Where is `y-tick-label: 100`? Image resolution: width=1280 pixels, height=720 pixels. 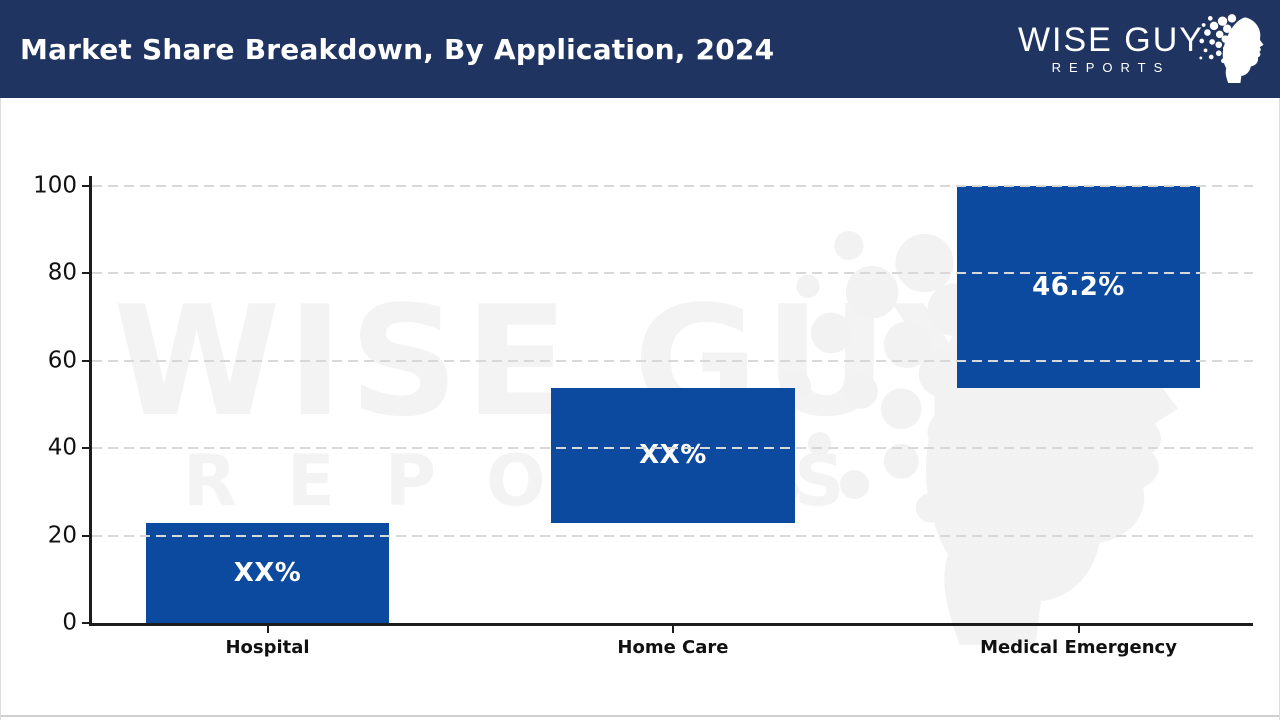 y-tick-label: 100 is located at coordinates (55, 185).